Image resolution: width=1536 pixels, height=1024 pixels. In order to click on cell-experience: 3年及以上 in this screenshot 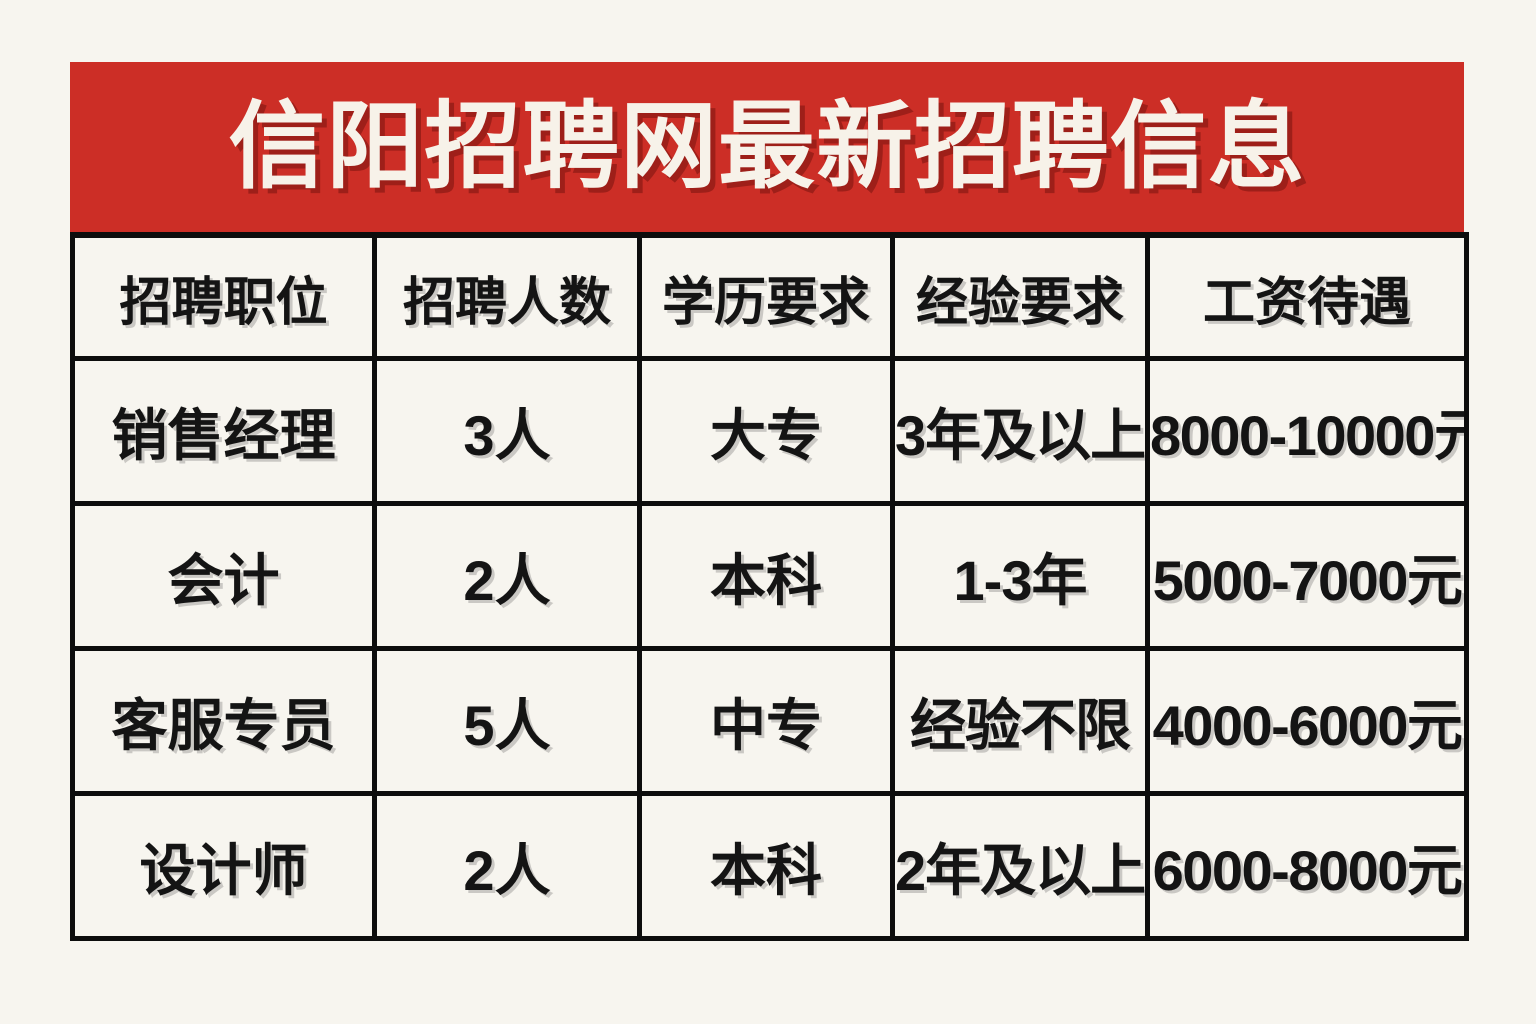, I will do `click(1020, 431)`.